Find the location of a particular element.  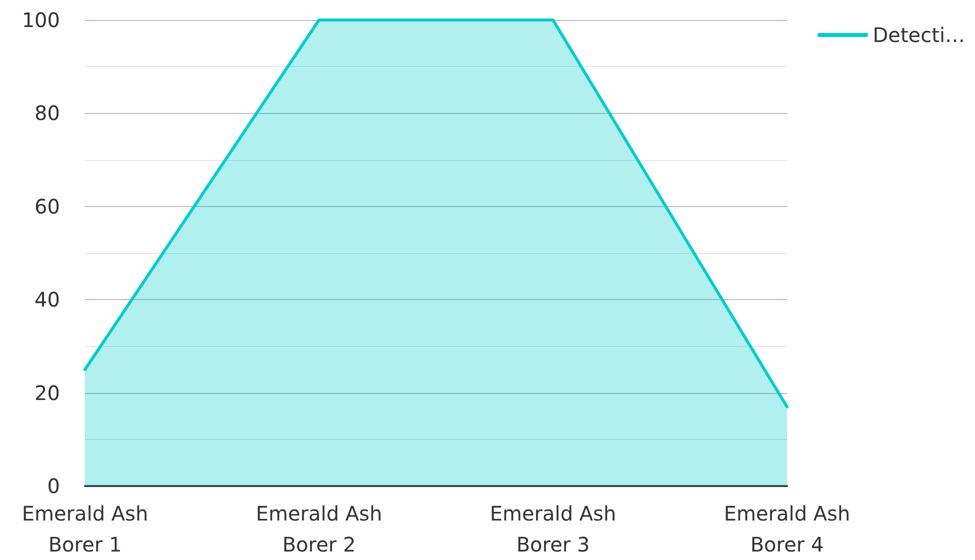

x-tick-label: Emerald Ash Borer 3 is located at coordinates (553, 529).